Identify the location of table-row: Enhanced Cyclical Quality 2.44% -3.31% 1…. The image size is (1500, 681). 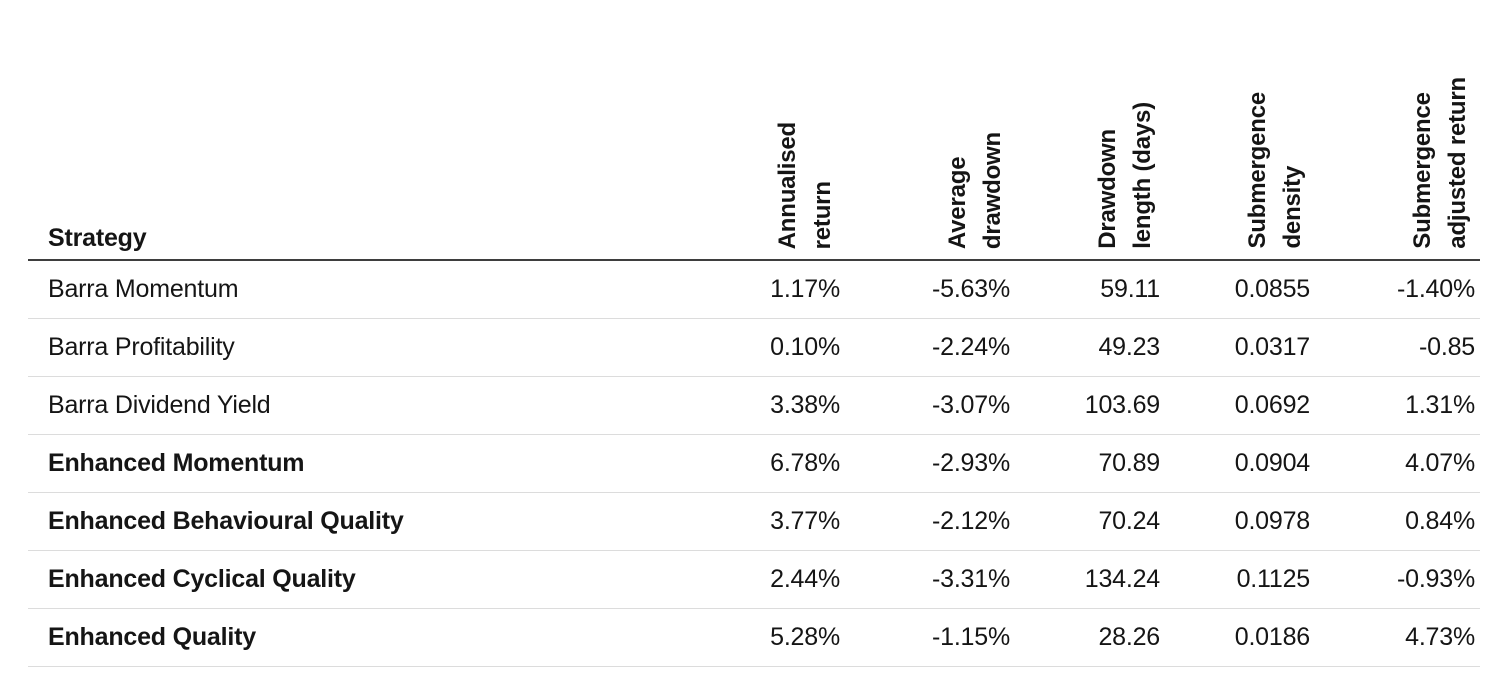
(754, 579).